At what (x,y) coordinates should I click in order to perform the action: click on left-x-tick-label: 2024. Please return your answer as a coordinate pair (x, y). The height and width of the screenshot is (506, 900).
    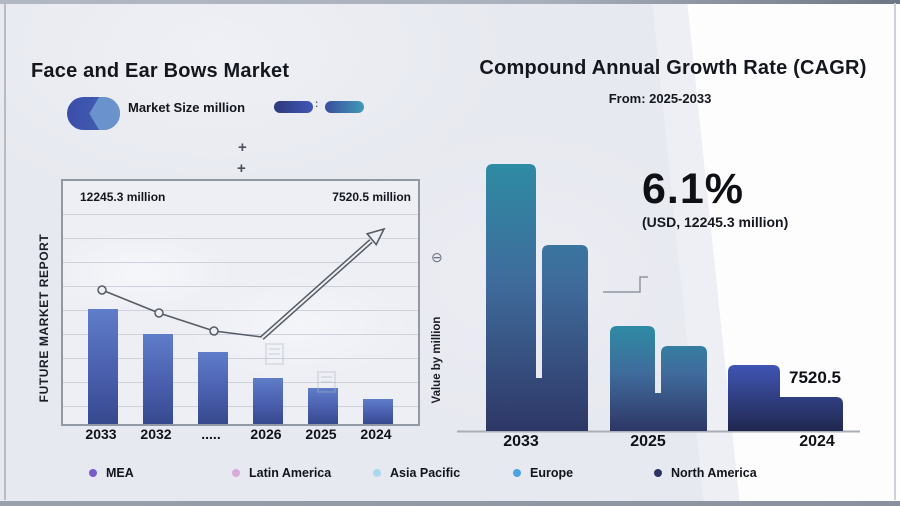
    Looking at the image, I should click on (376, 434).